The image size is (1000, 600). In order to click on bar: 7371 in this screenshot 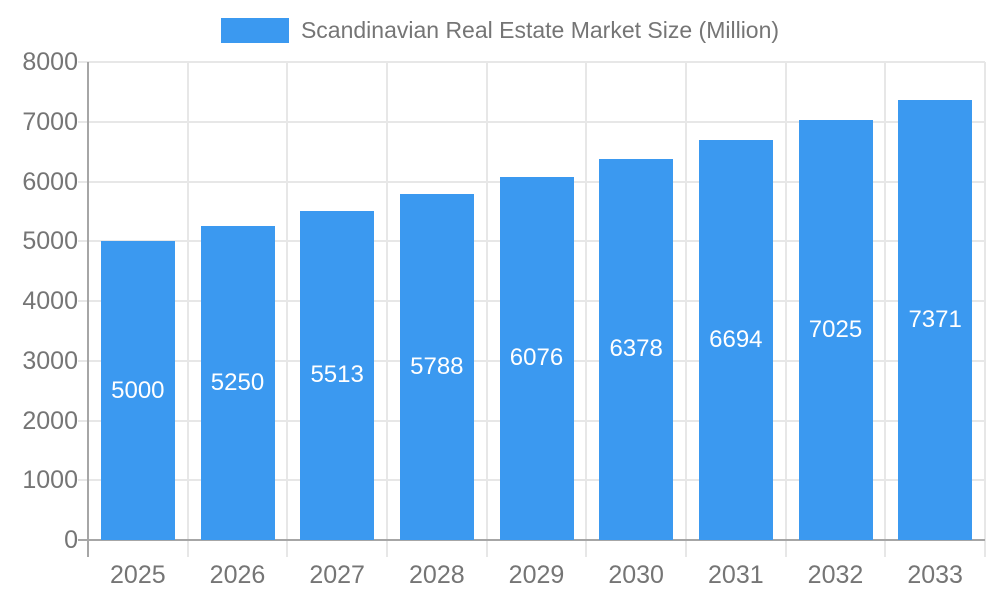, I will do `click(935, 319)`.